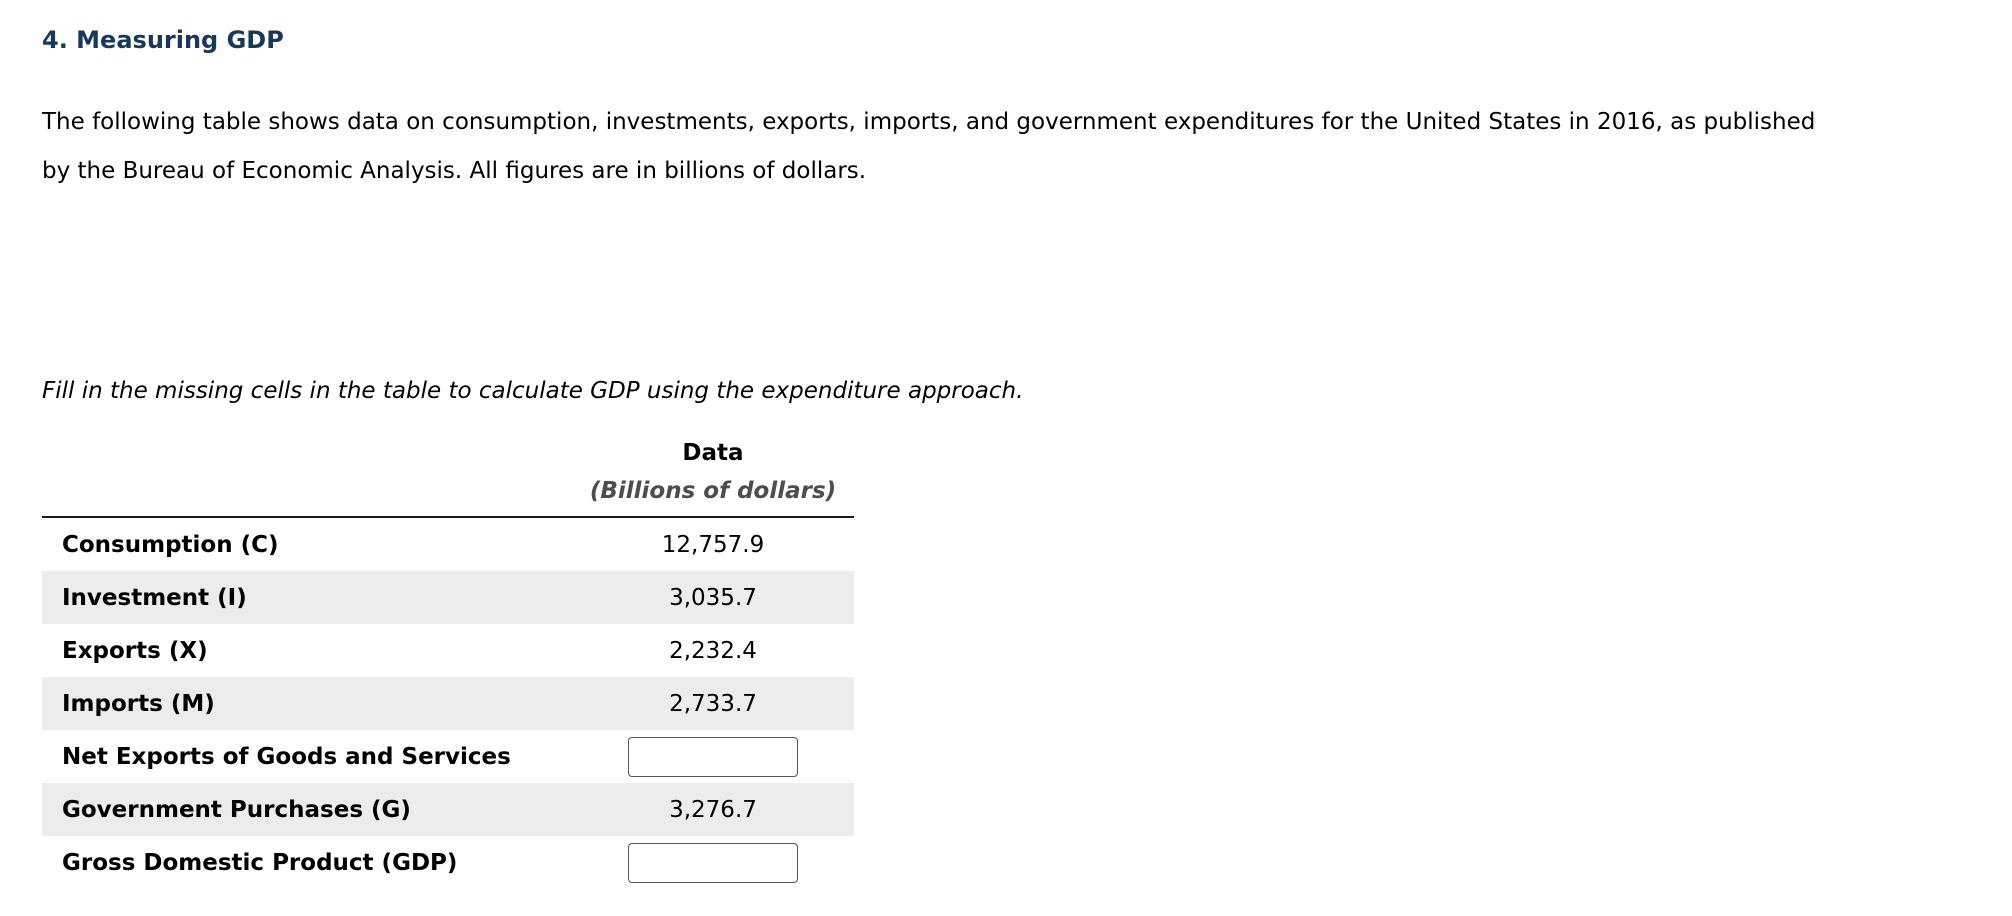 The image size is (2012, 916). Describe the element at coordinates (448, 650) in the screenshot. I see `row-exports: Exports (X) 2,232.4` at that location.